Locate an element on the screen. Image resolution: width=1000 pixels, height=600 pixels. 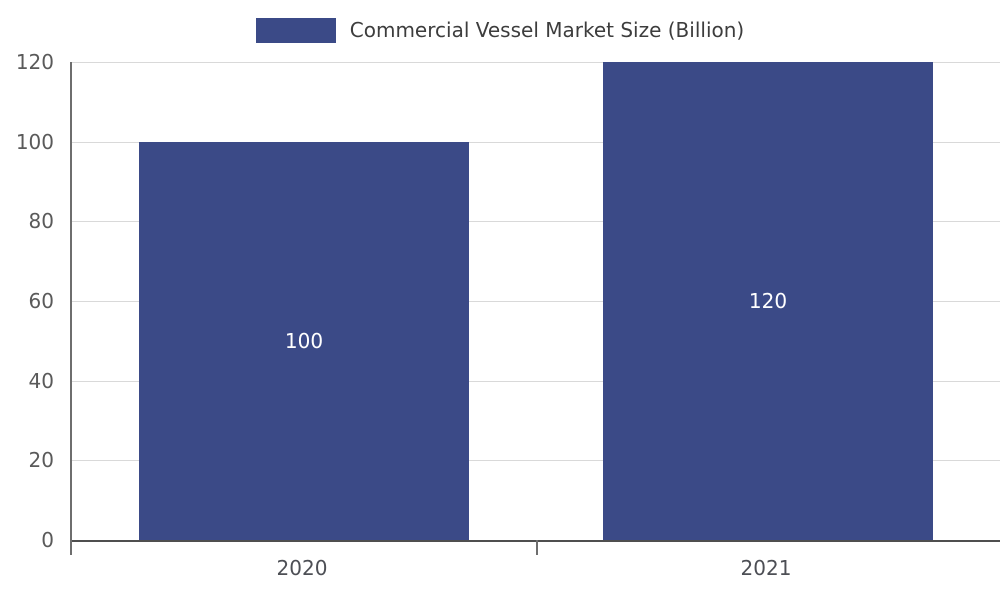
y-tick-label: 120 is located at coordinates (34, 62).